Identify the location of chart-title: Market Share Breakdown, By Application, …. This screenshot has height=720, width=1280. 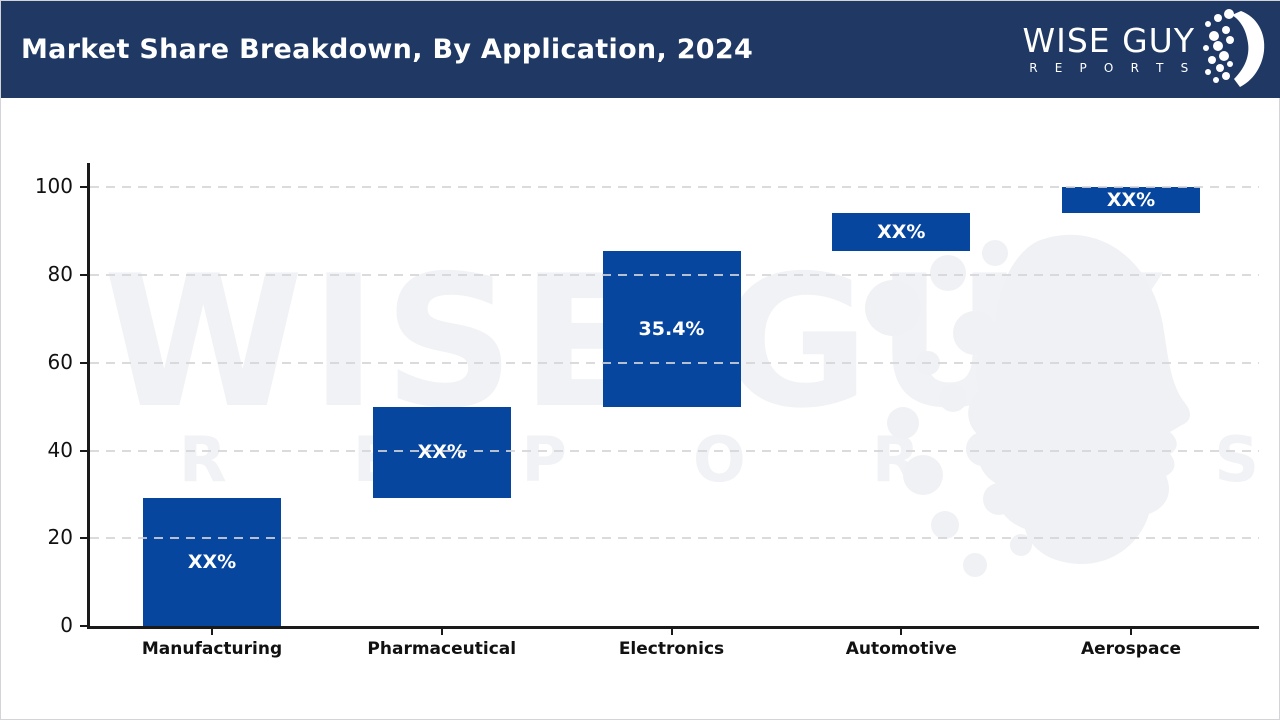
(387, 49).